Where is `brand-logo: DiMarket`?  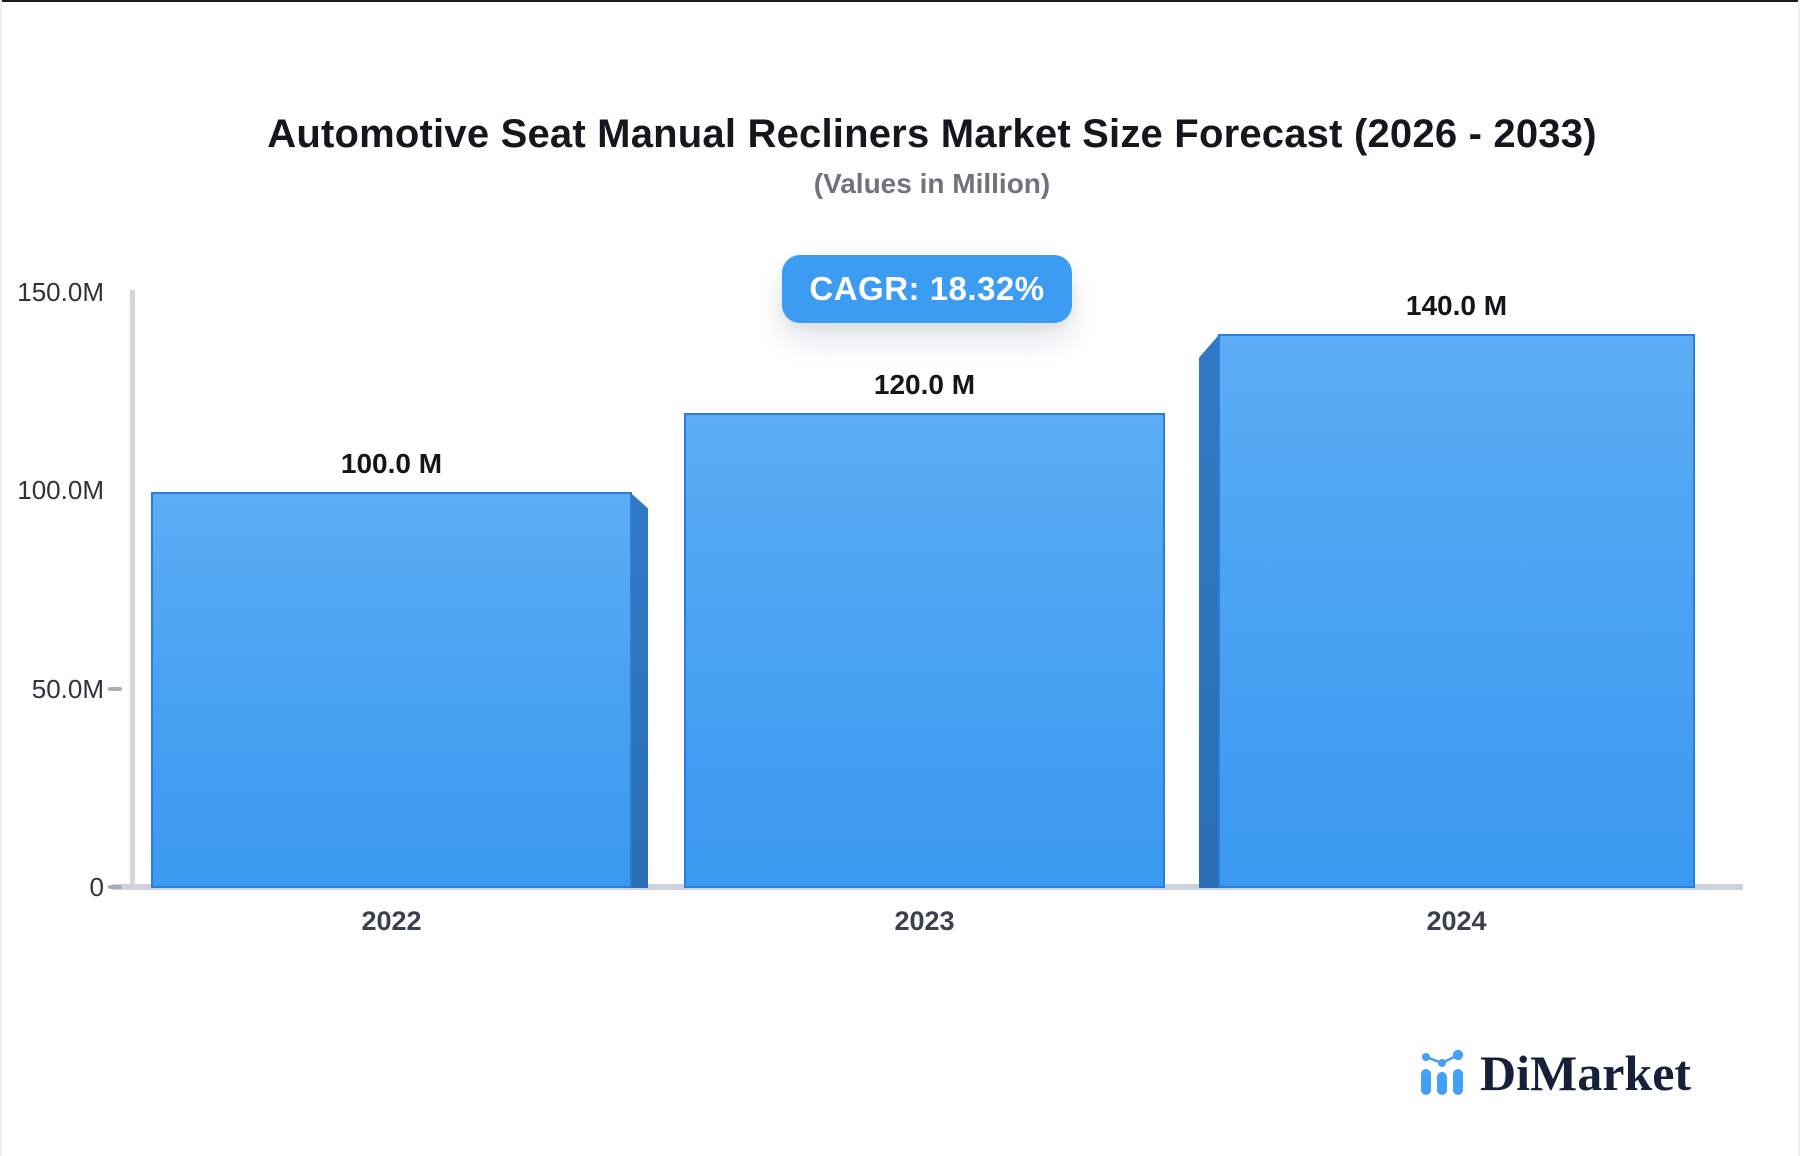
brand-logo: DiMarket is located at coordinates (1554, 1073).